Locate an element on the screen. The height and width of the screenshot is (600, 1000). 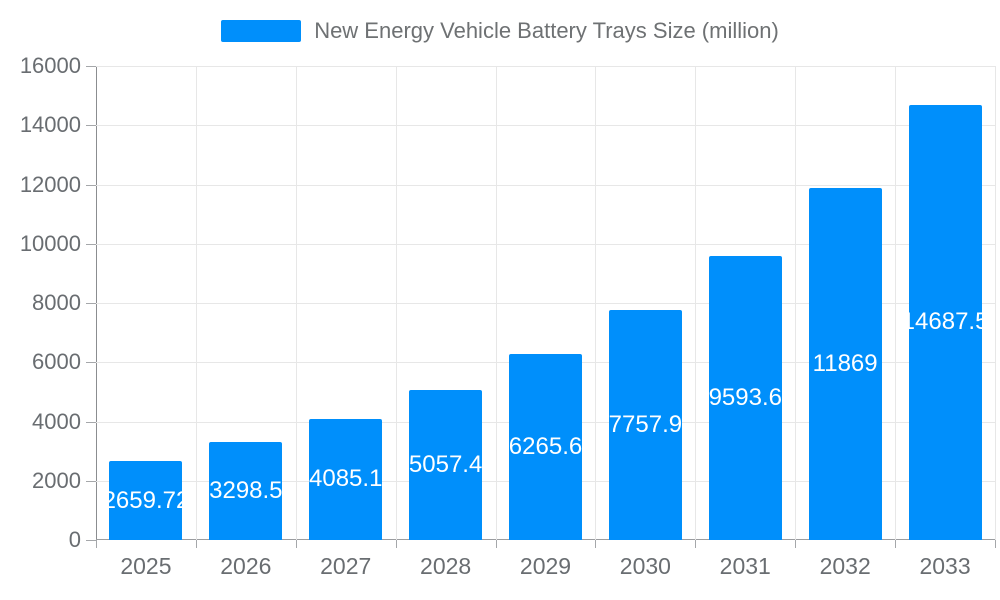
x-axis-label: 2029 is located at coordinates (545, 566).